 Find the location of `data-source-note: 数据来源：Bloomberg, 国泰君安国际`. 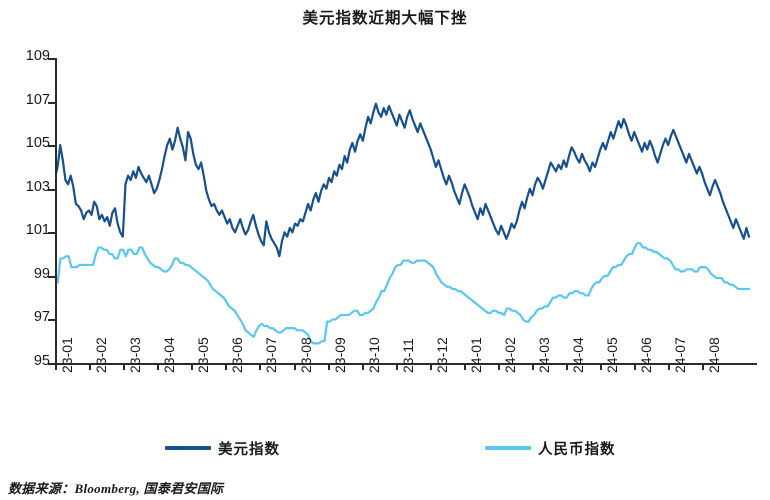

data-source-note: 数据来源：Bloomberg, 国泰君安国际 is located at coordinates (116, 488).